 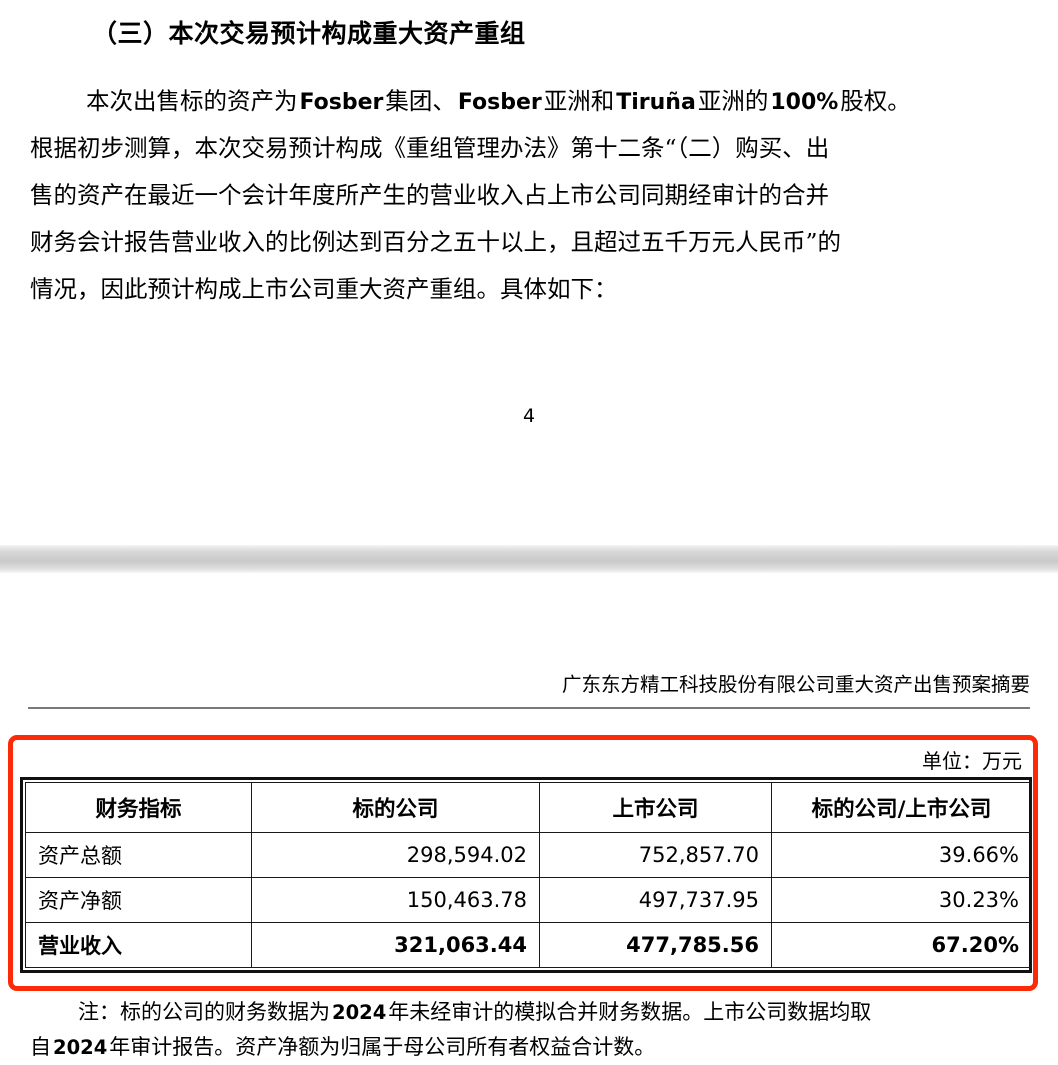 What do you see at coordinates (430, 148) in the screenshot?
I see `paragraph-line-2: 根据初步测算，本次交易预计构成《重组管理办法》第十二条“（二）购买、出` at bounding box center [430, 148].